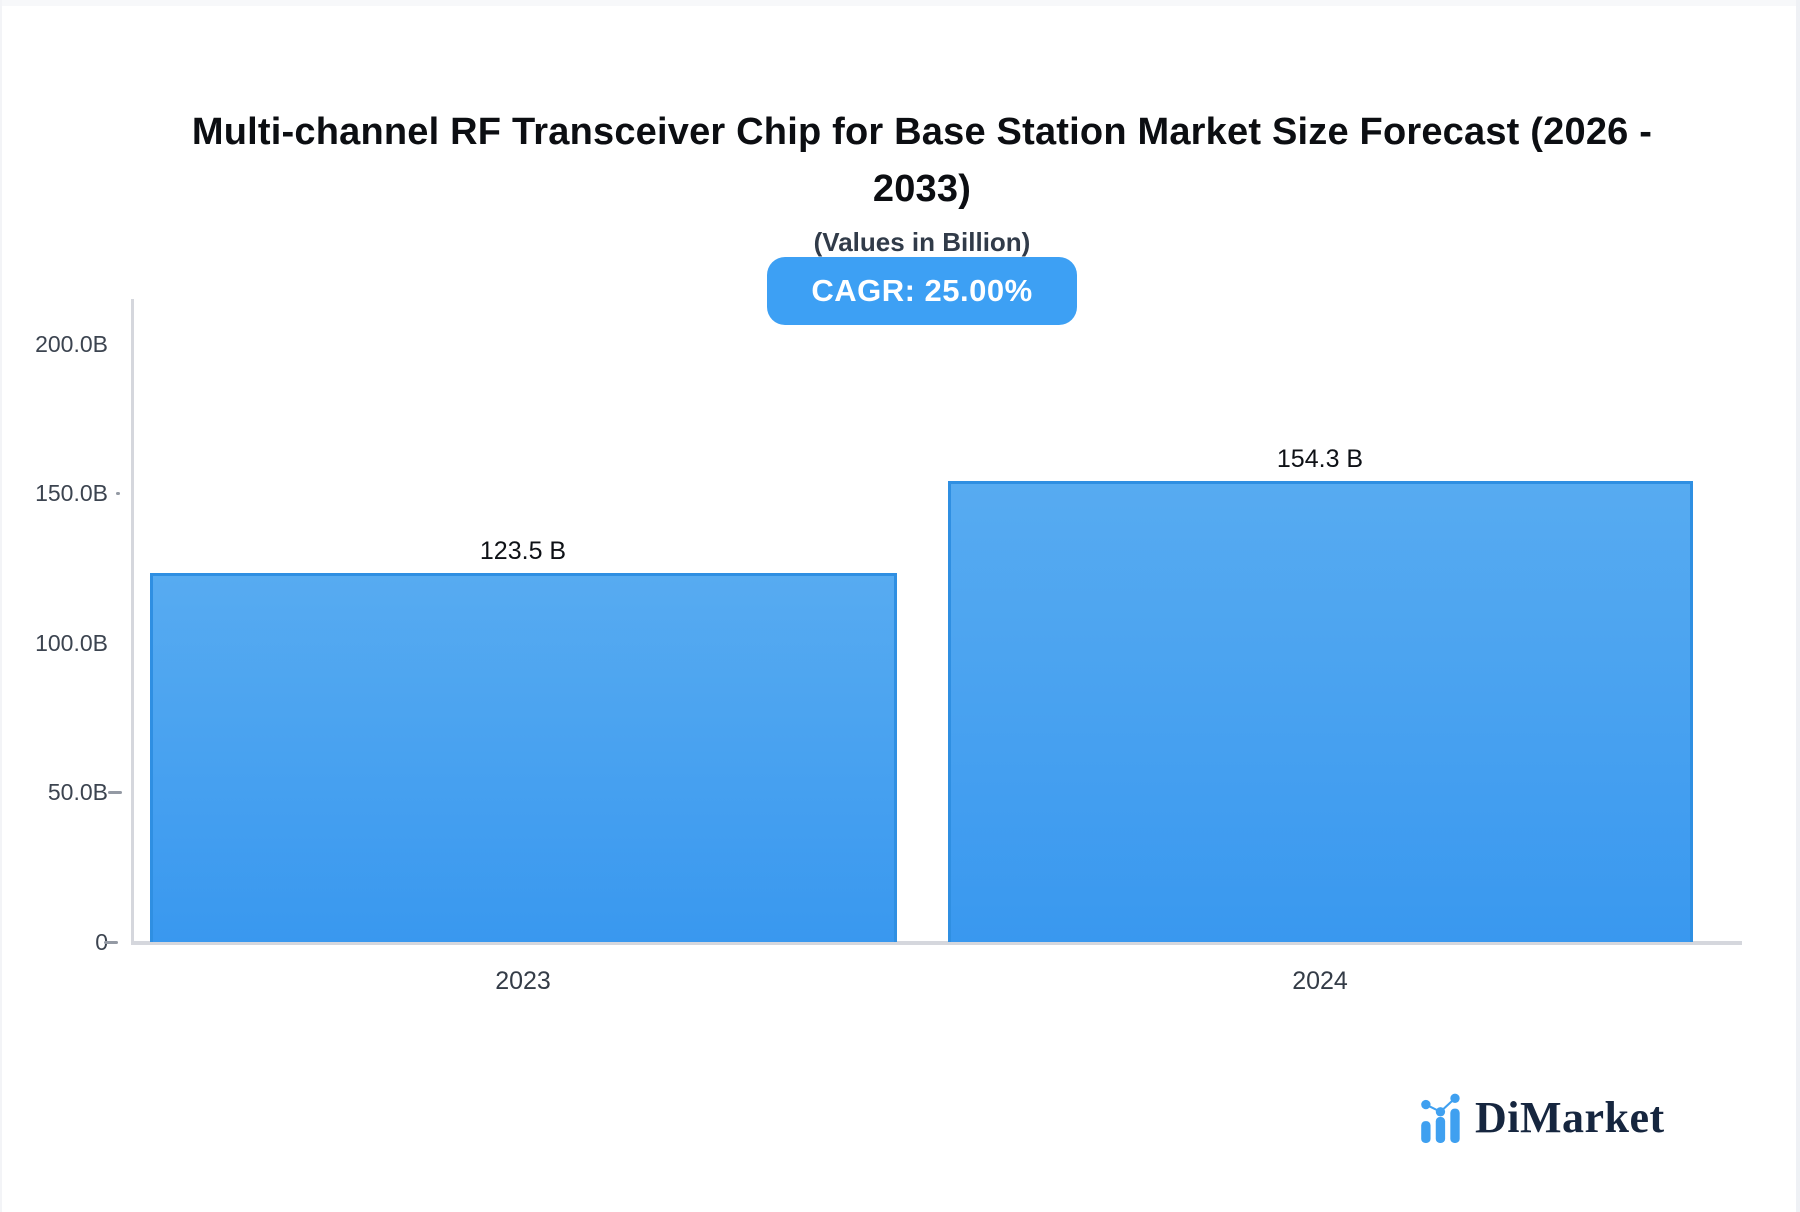  What do you see at coordinates (523, 981) in the screenshot?
I see `x-tick-label-2023: 2023` at bounding box center [523, 981].